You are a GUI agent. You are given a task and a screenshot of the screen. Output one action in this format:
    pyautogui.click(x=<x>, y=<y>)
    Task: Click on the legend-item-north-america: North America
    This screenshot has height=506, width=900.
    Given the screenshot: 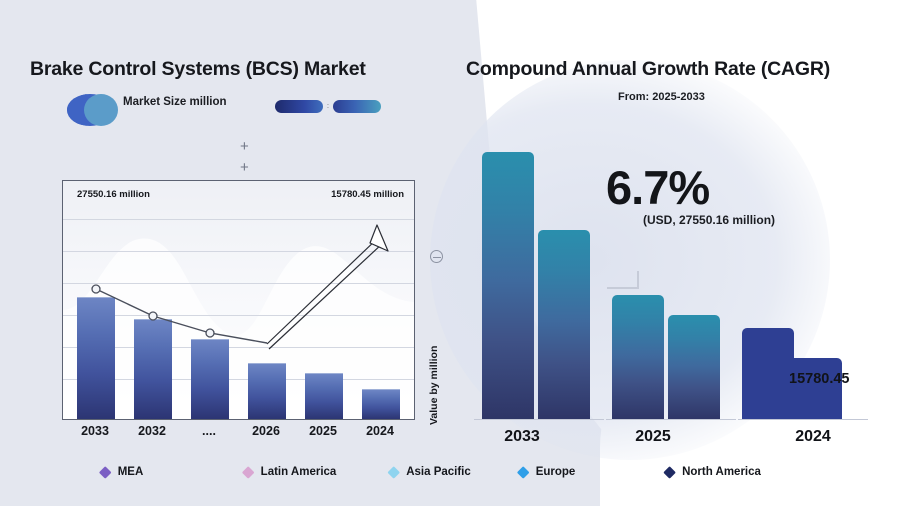 What is the action you would take?
    pyautogui.click(x=712, y=472)
    